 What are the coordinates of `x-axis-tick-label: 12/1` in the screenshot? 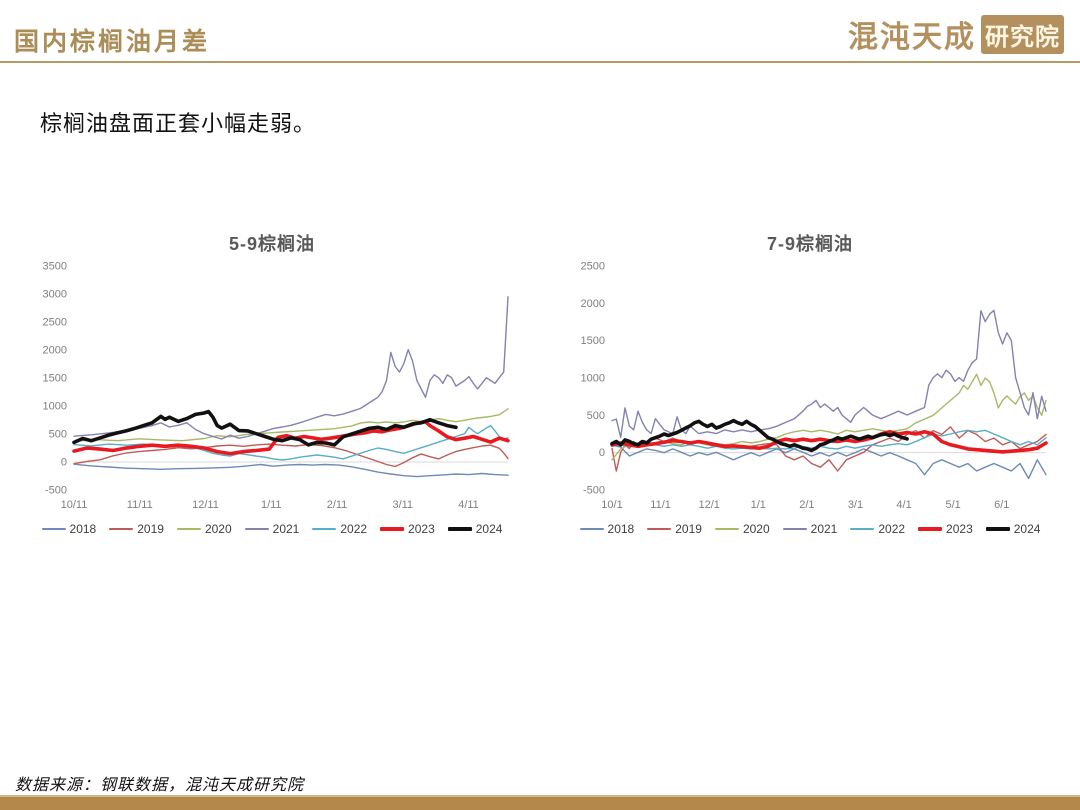 It's located at (709, 505).